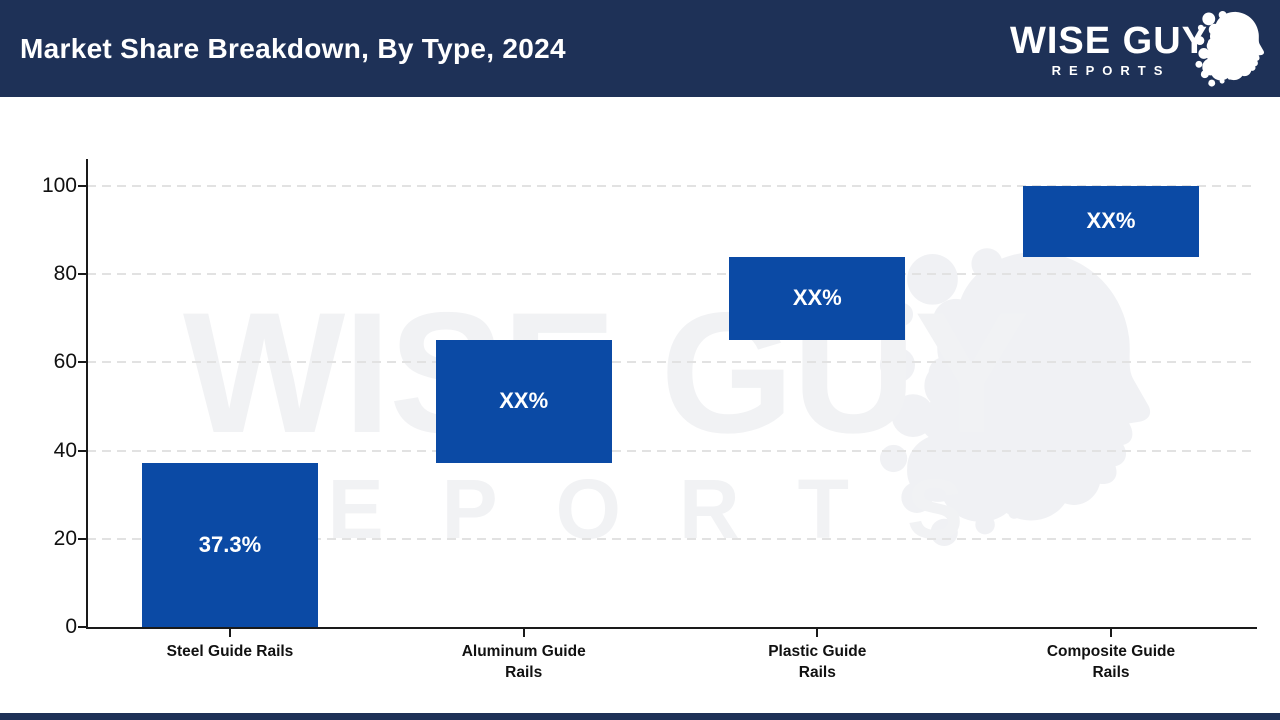  Describe the element at coordinates (59, 185) in the screenshot. I see `y-tick-label-100: 100` at that location.